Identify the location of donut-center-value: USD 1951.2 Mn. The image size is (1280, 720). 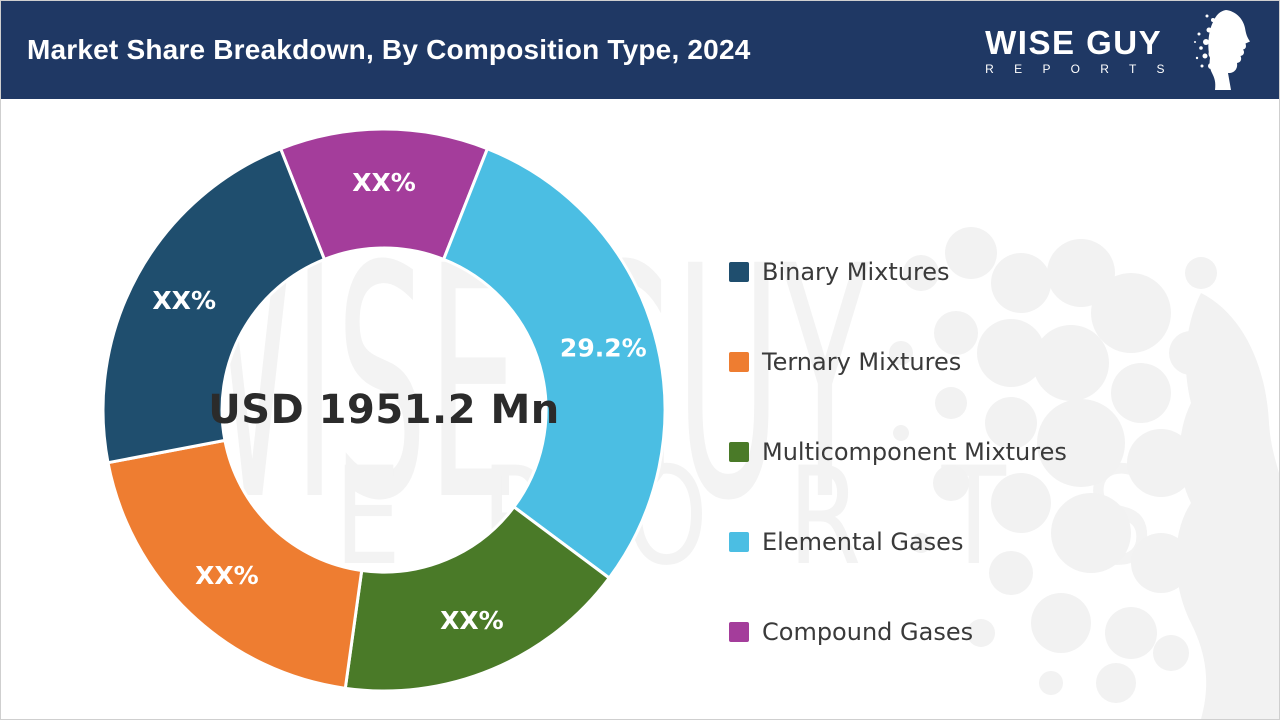
(384, 410).